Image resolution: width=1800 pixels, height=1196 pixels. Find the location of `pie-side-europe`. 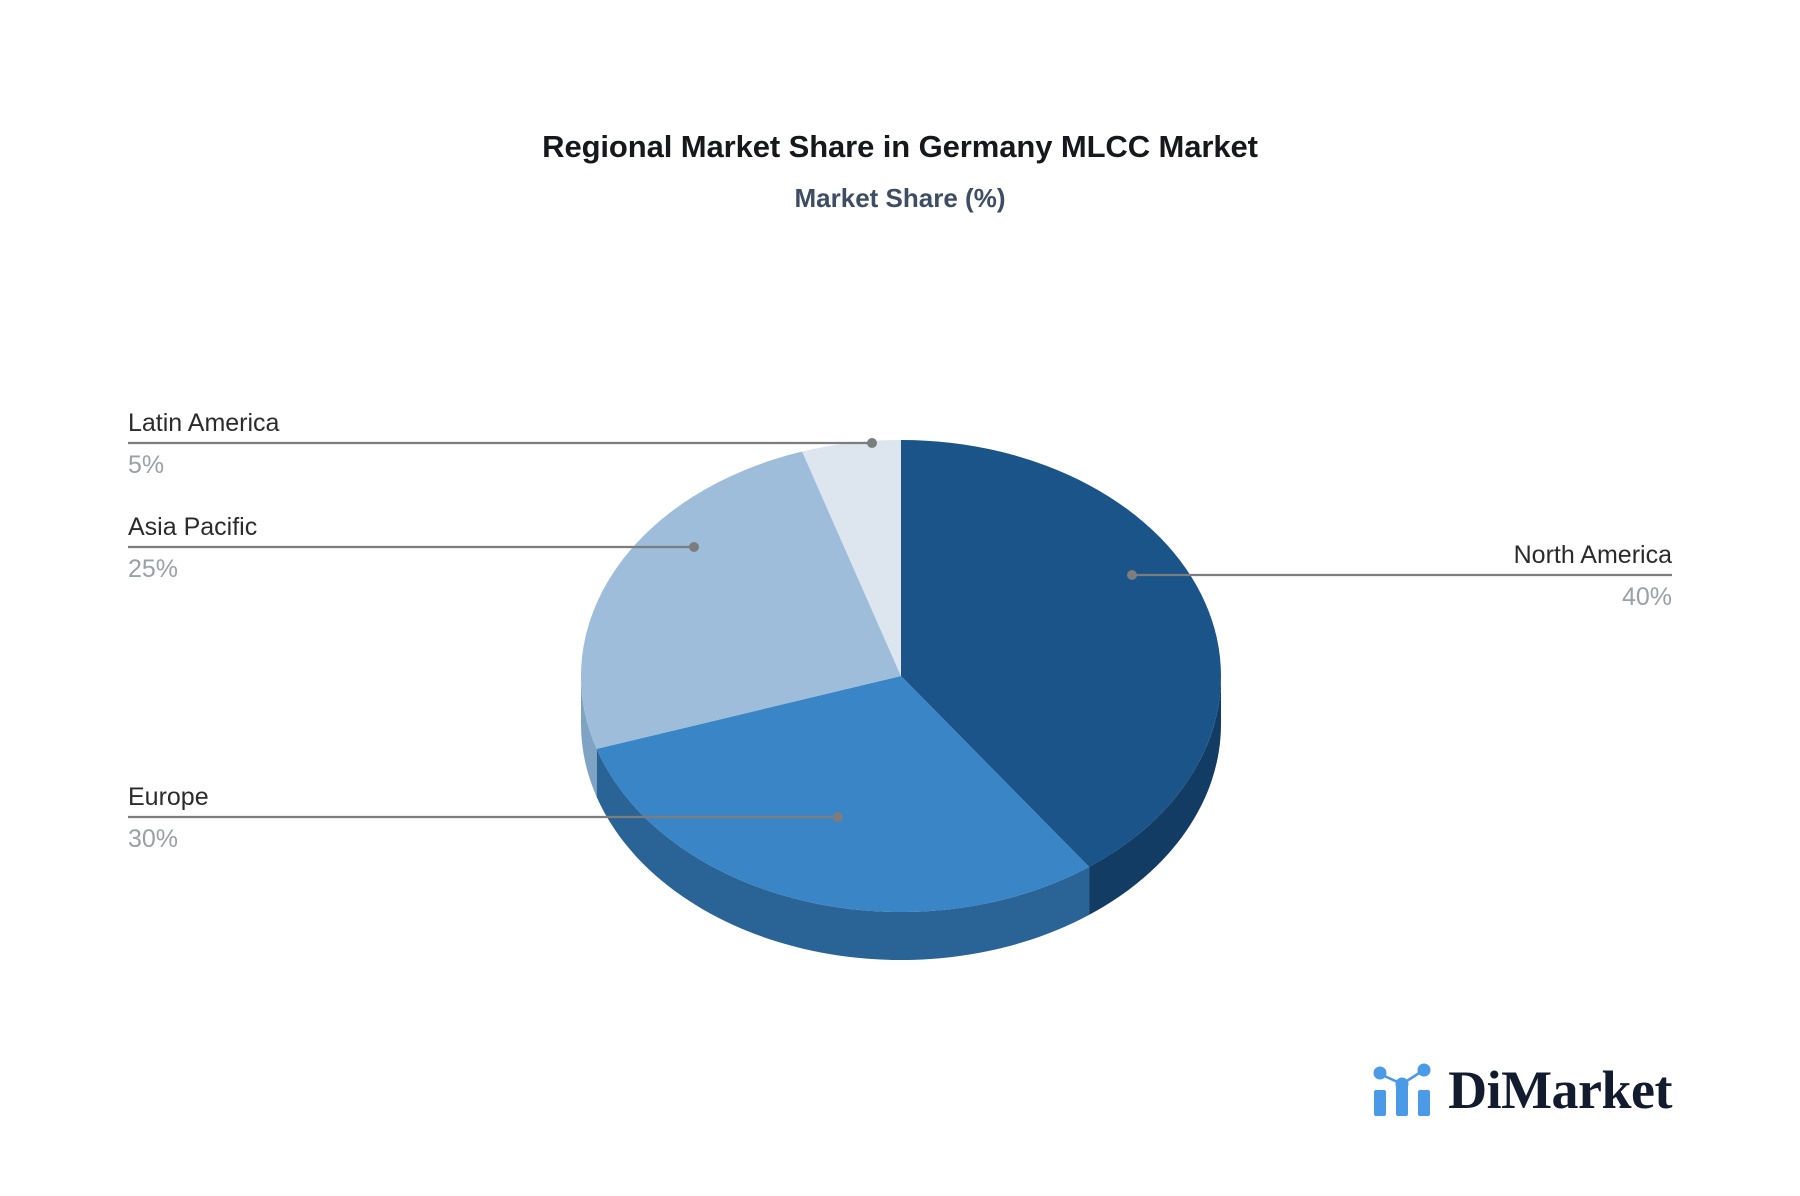

pie-side-europe is located at coordinates (843, 854).